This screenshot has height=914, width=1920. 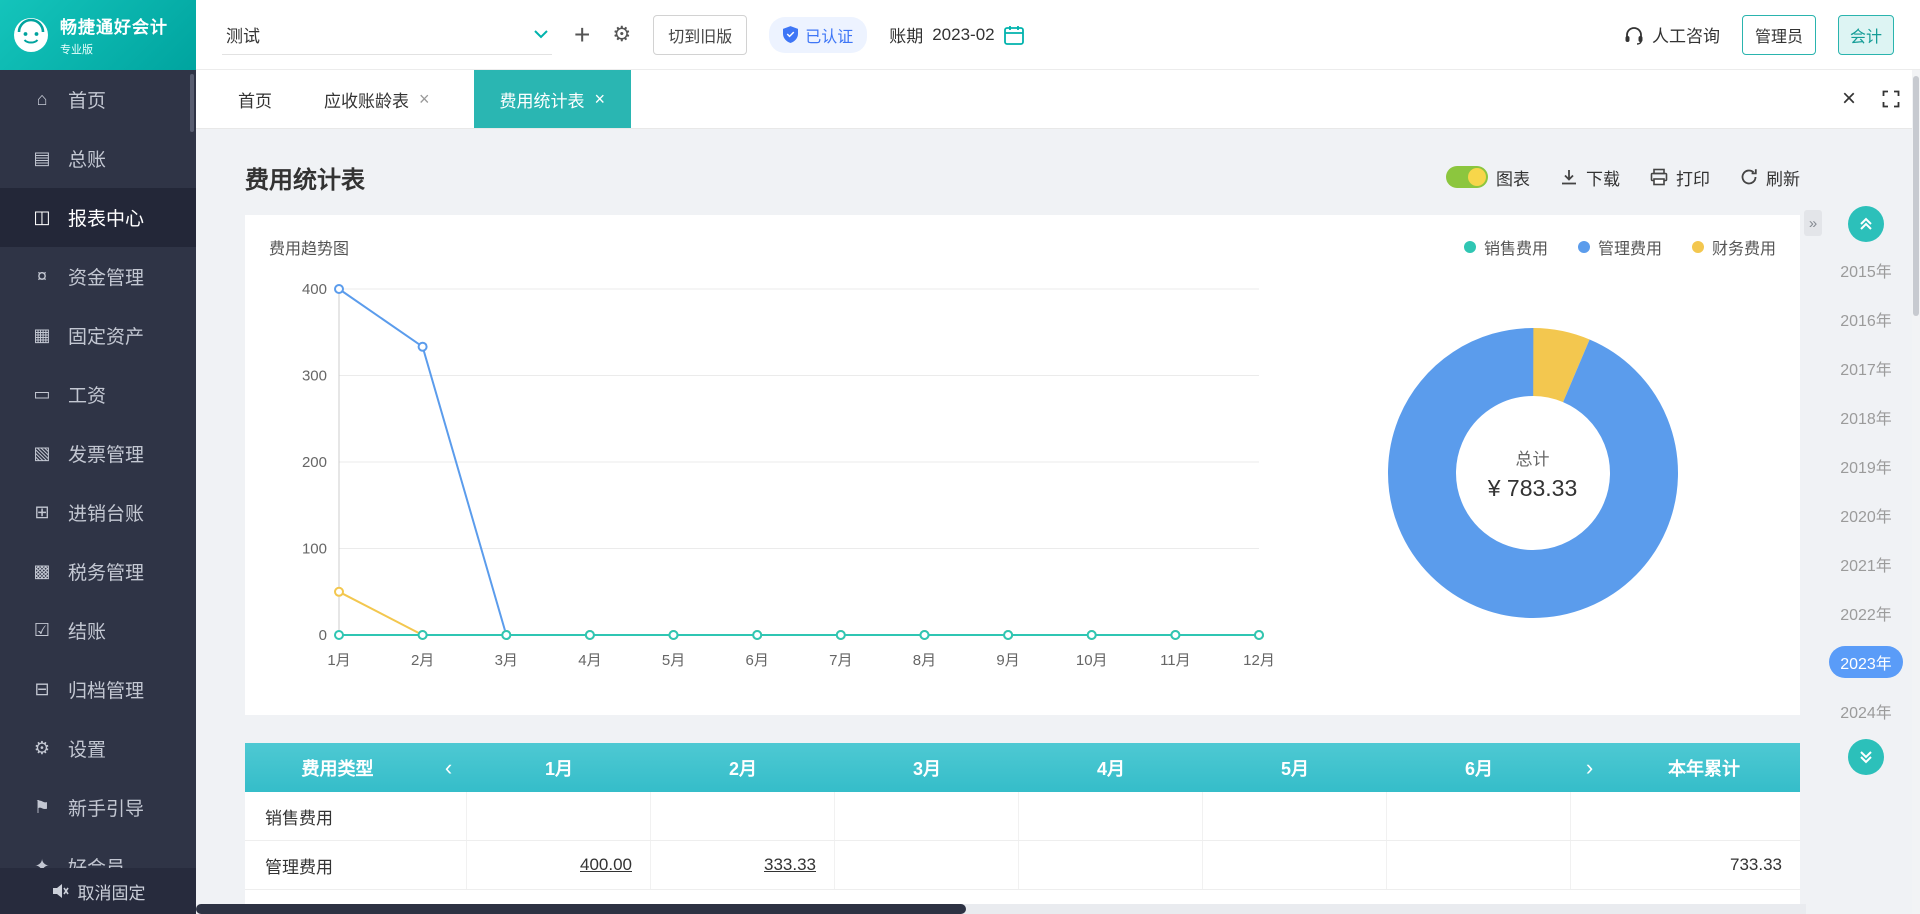 I want to click on period-value: 2023-02, so click(x=963, y=34).